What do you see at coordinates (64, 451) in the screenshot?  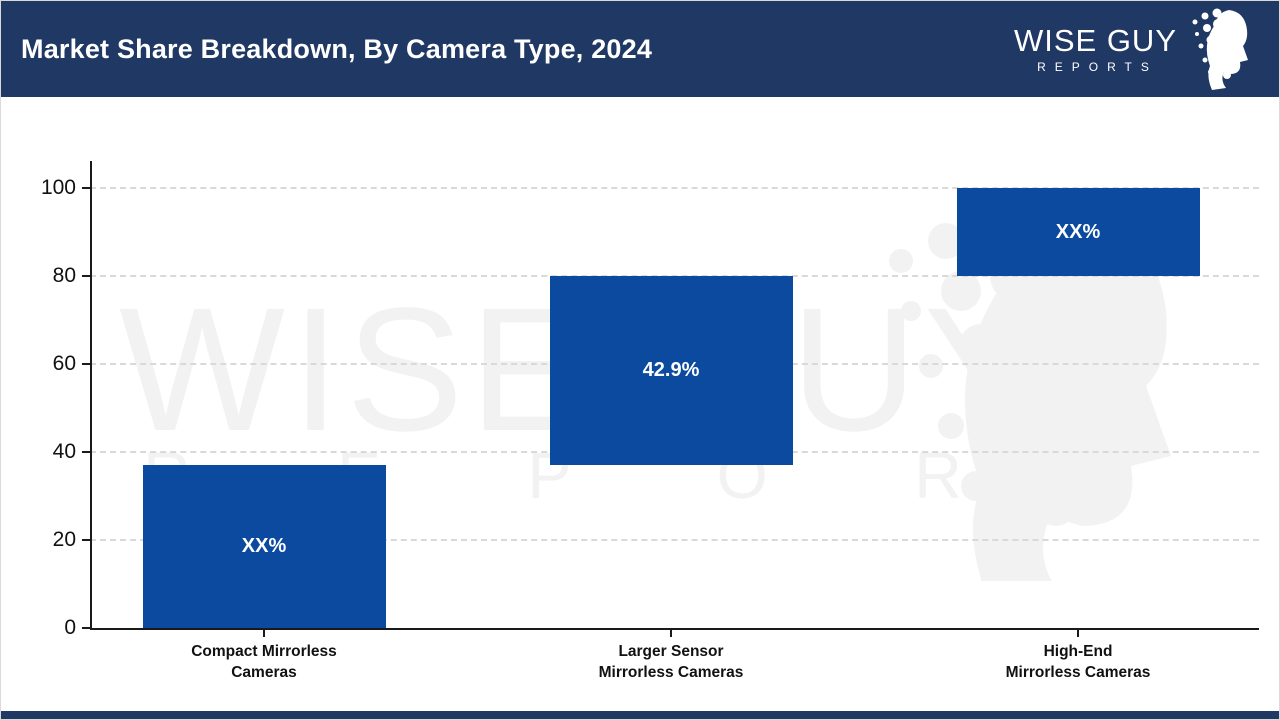 I see `y-axis-tick-label: 40` at bounding box center [64, 451].